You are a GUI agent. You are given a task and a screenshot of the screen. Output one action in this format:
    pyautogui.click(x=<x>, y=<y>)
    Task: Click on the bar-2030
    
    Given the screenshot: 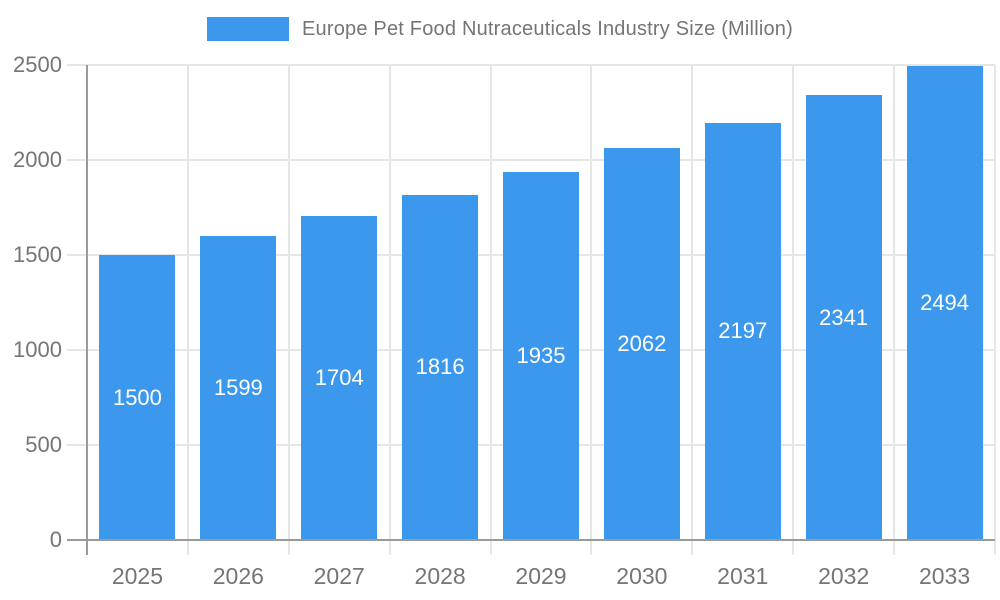 What is the action you would take?
    pyautogui.click(x=641, y=344)
    